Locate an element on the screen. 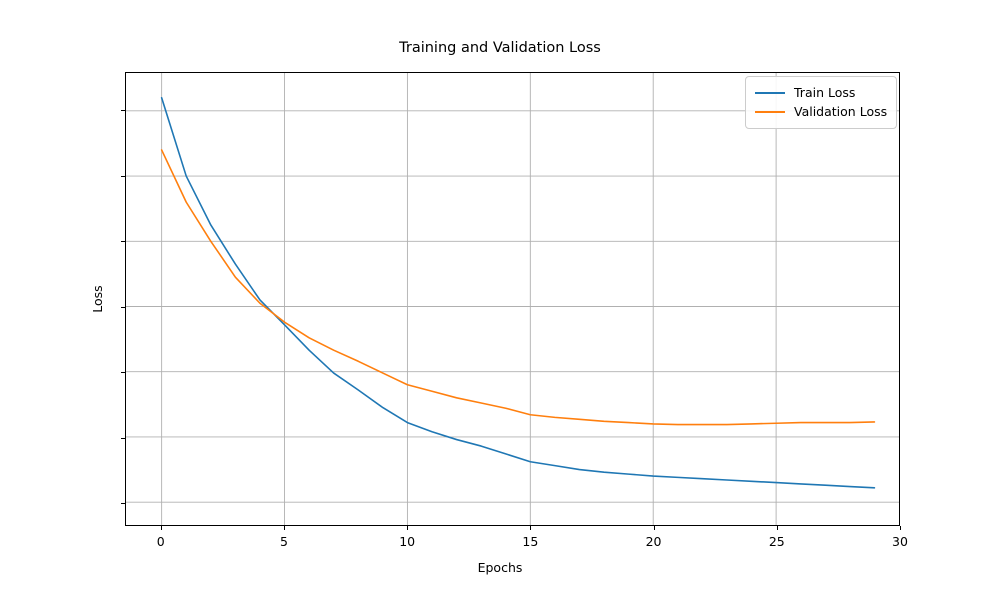 This screenshot has width=1000, height=600. x-tick-label: 25 is located at coordinates (776, 541).